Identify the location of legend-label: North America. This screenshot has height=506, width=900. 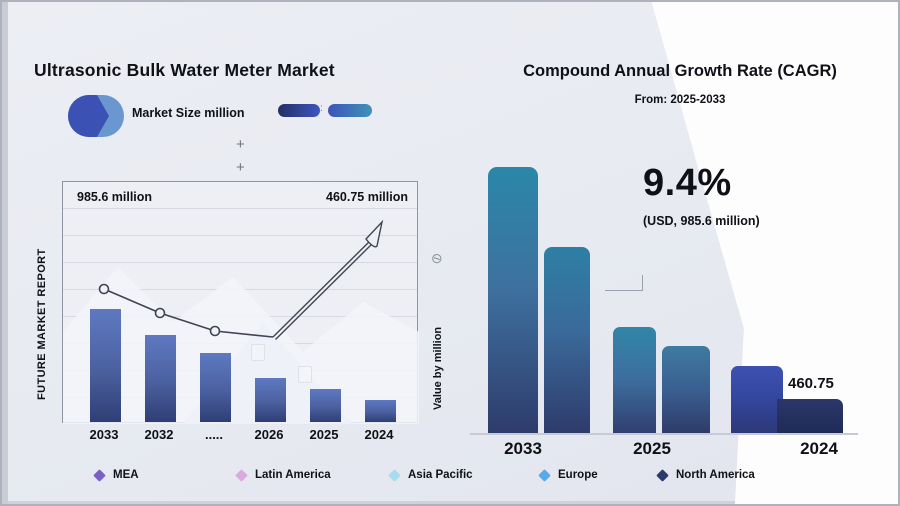
(715, 475).